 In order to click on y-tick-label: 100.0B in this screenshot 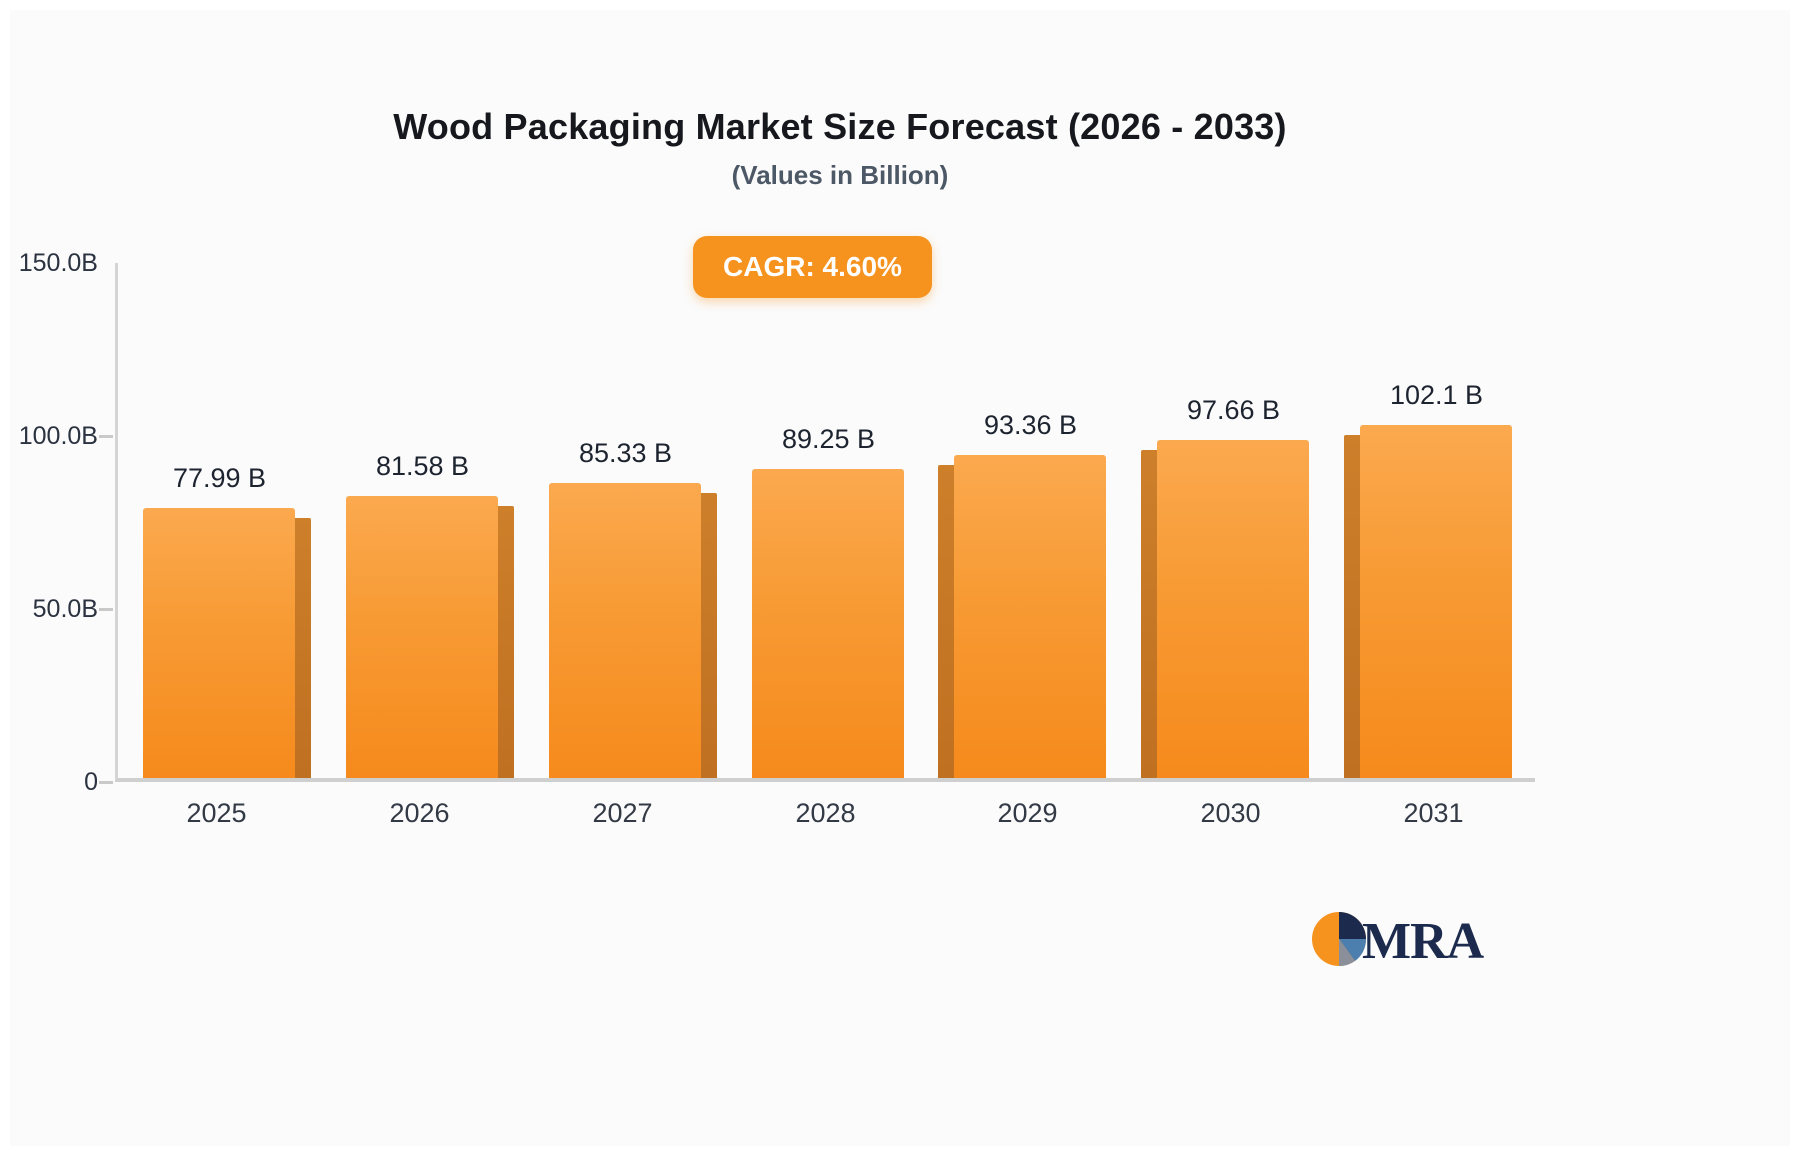, I will do `click(58, 436)`.